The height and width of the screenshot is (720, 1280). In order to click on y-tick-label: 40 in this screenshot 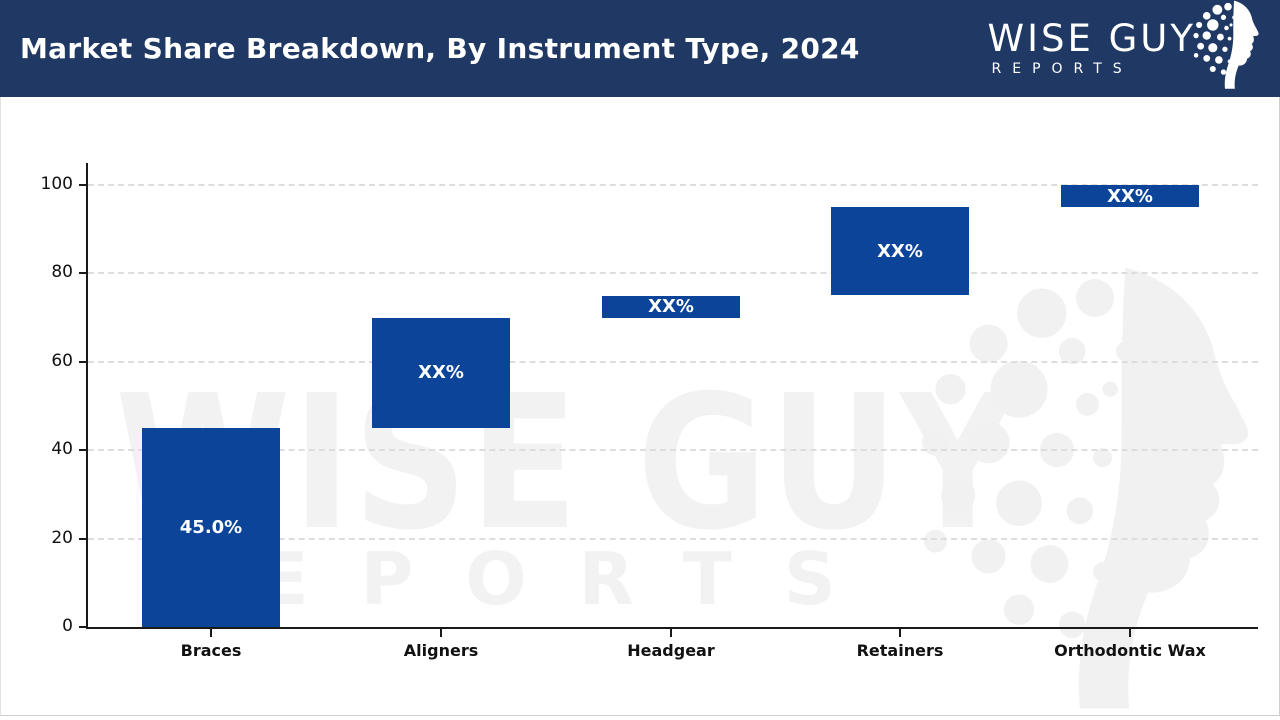, I will do `click(62, 449)`.